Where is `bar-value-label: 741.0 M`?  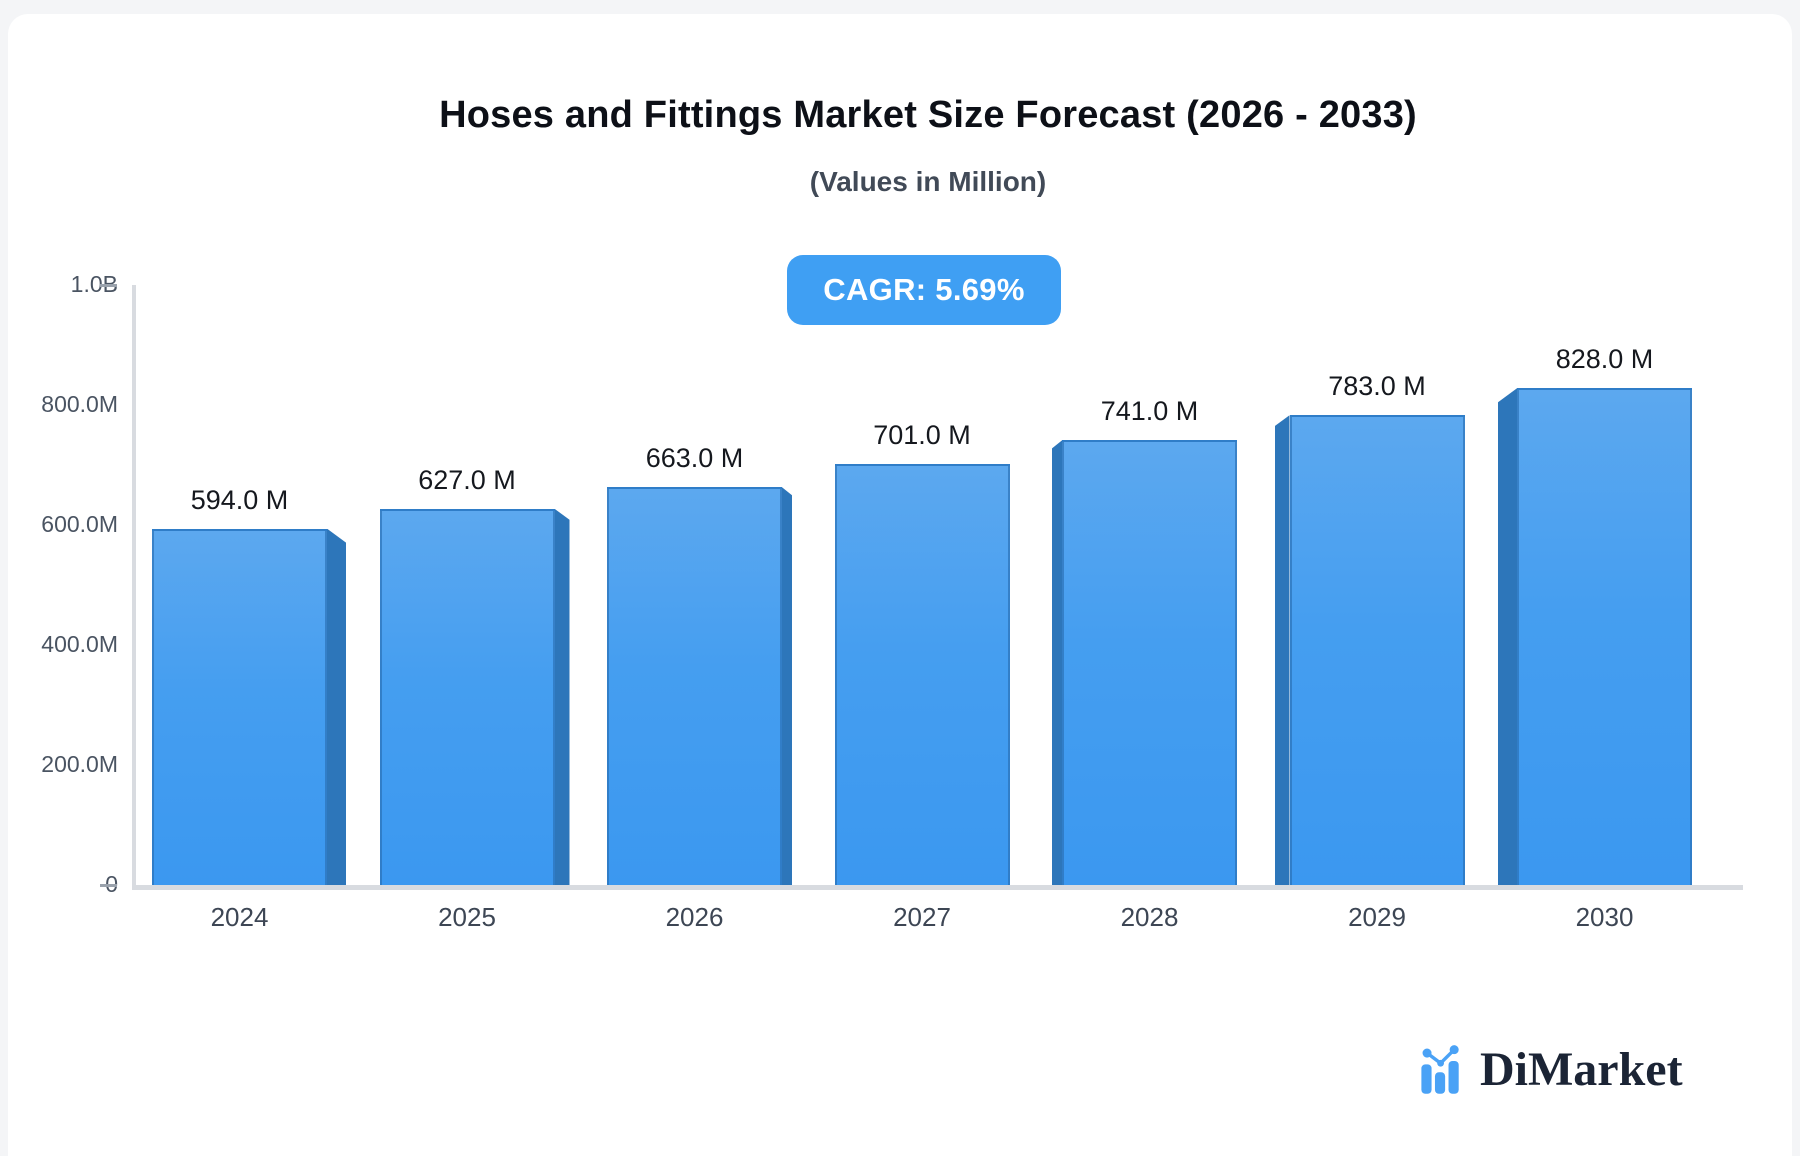 bar-value-label: 741.0 M is located at coordinates (1149, 411).